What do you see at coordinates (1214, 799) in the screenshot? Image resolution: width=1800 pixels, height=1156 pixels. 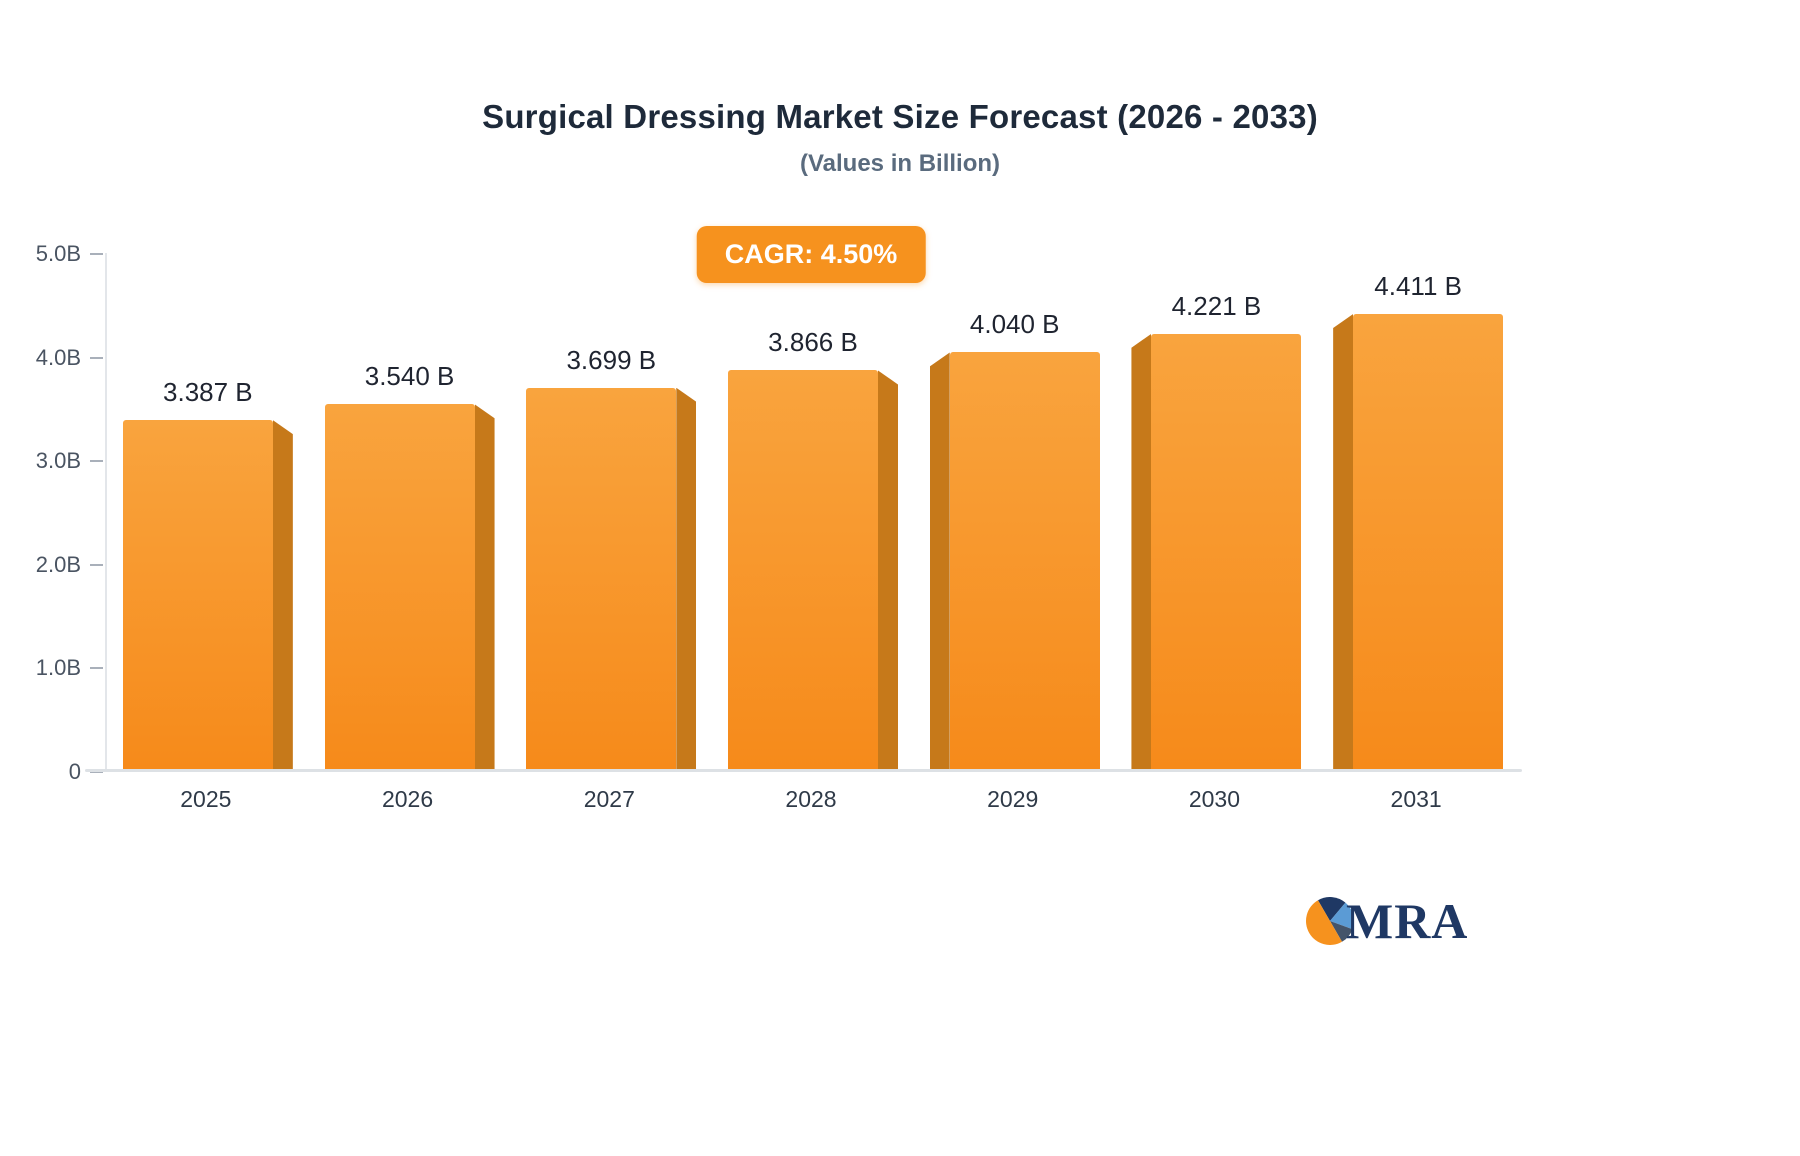 I see `x-tick-label: 2030` at bounding box center [1214, 799].